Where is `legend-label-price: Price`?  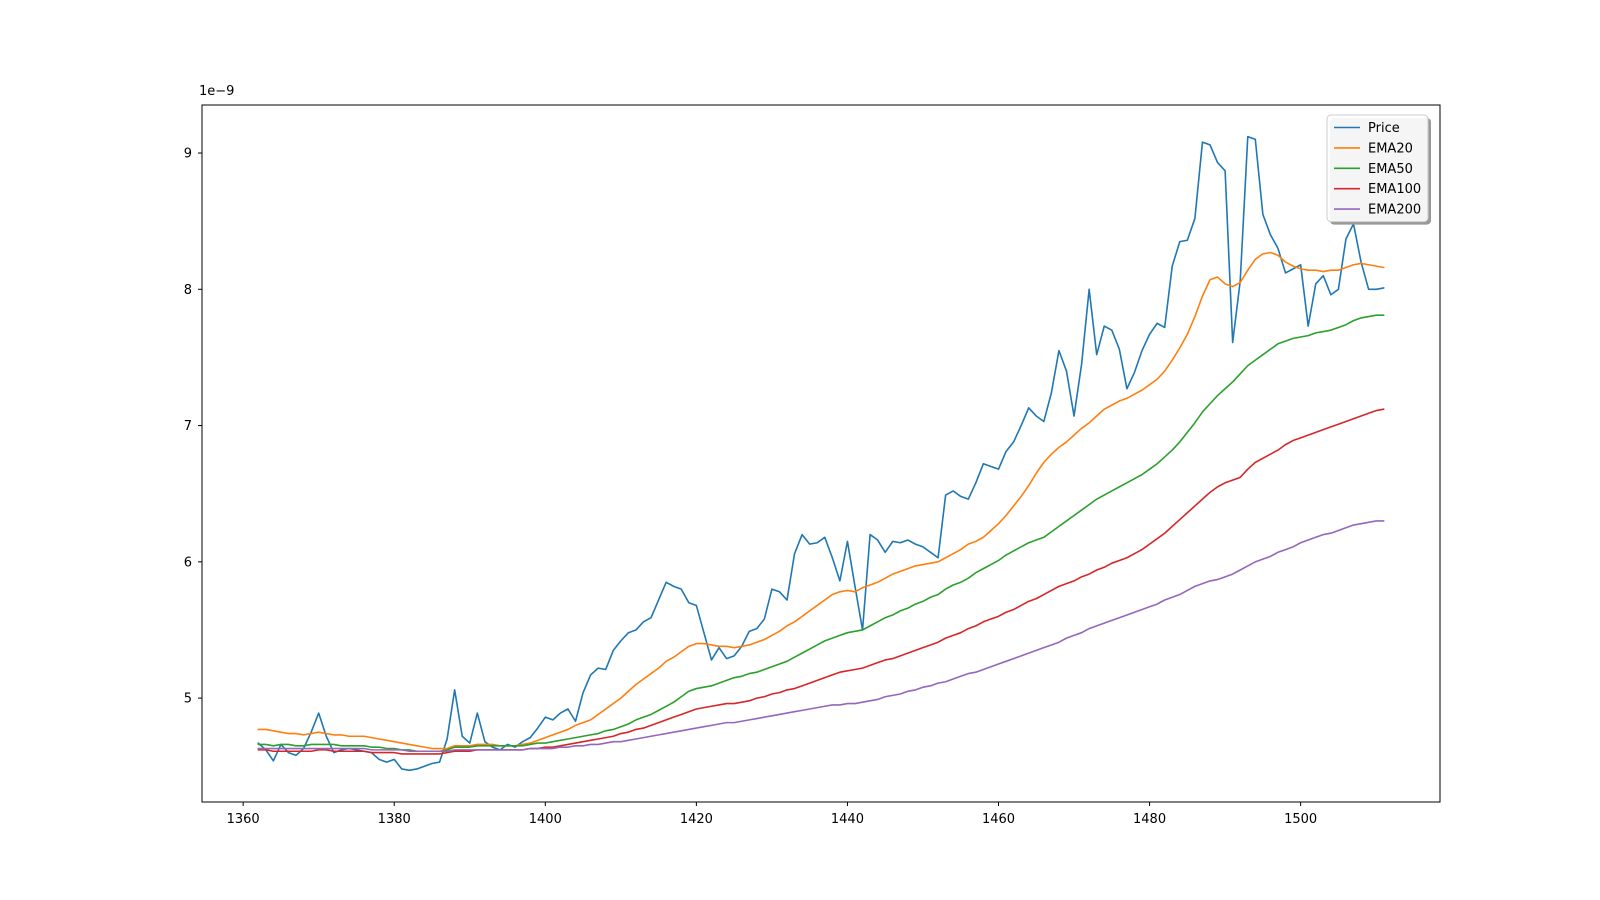 legend-label-price: Price is located at coordinates (1384, 128).